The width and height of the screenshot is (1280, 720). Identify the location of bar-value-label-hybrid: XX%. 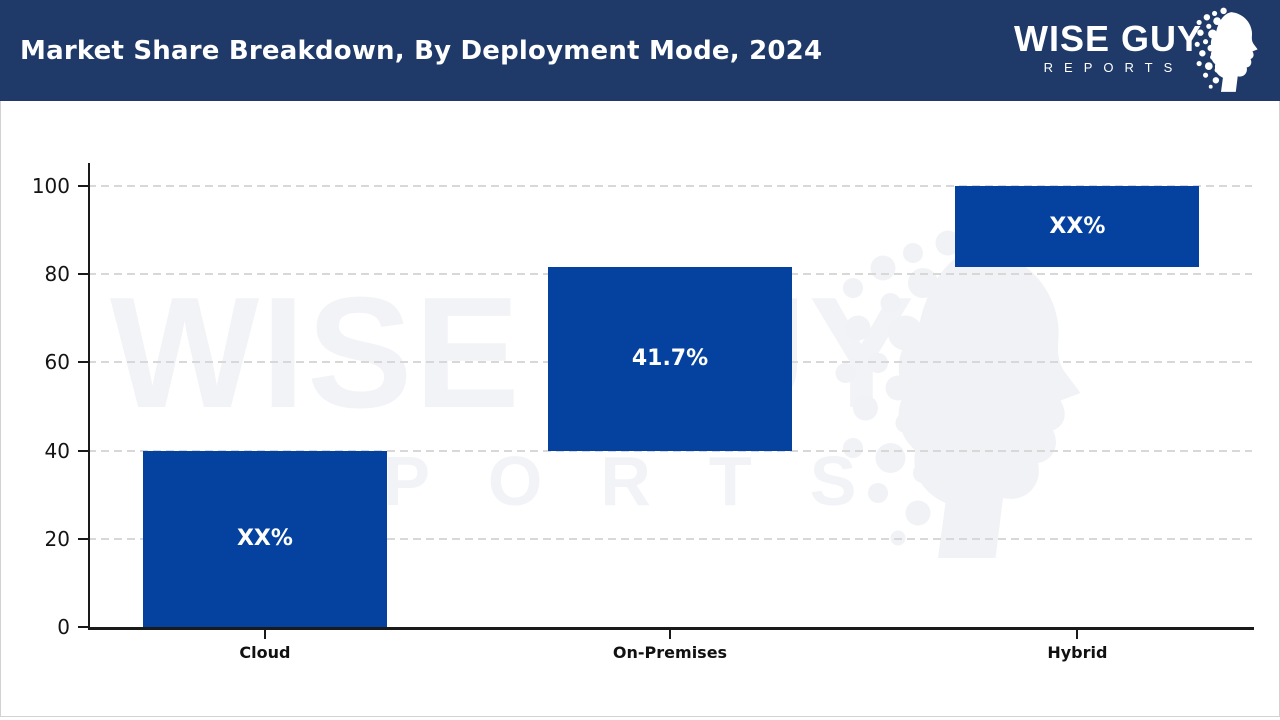
(1077, 226).